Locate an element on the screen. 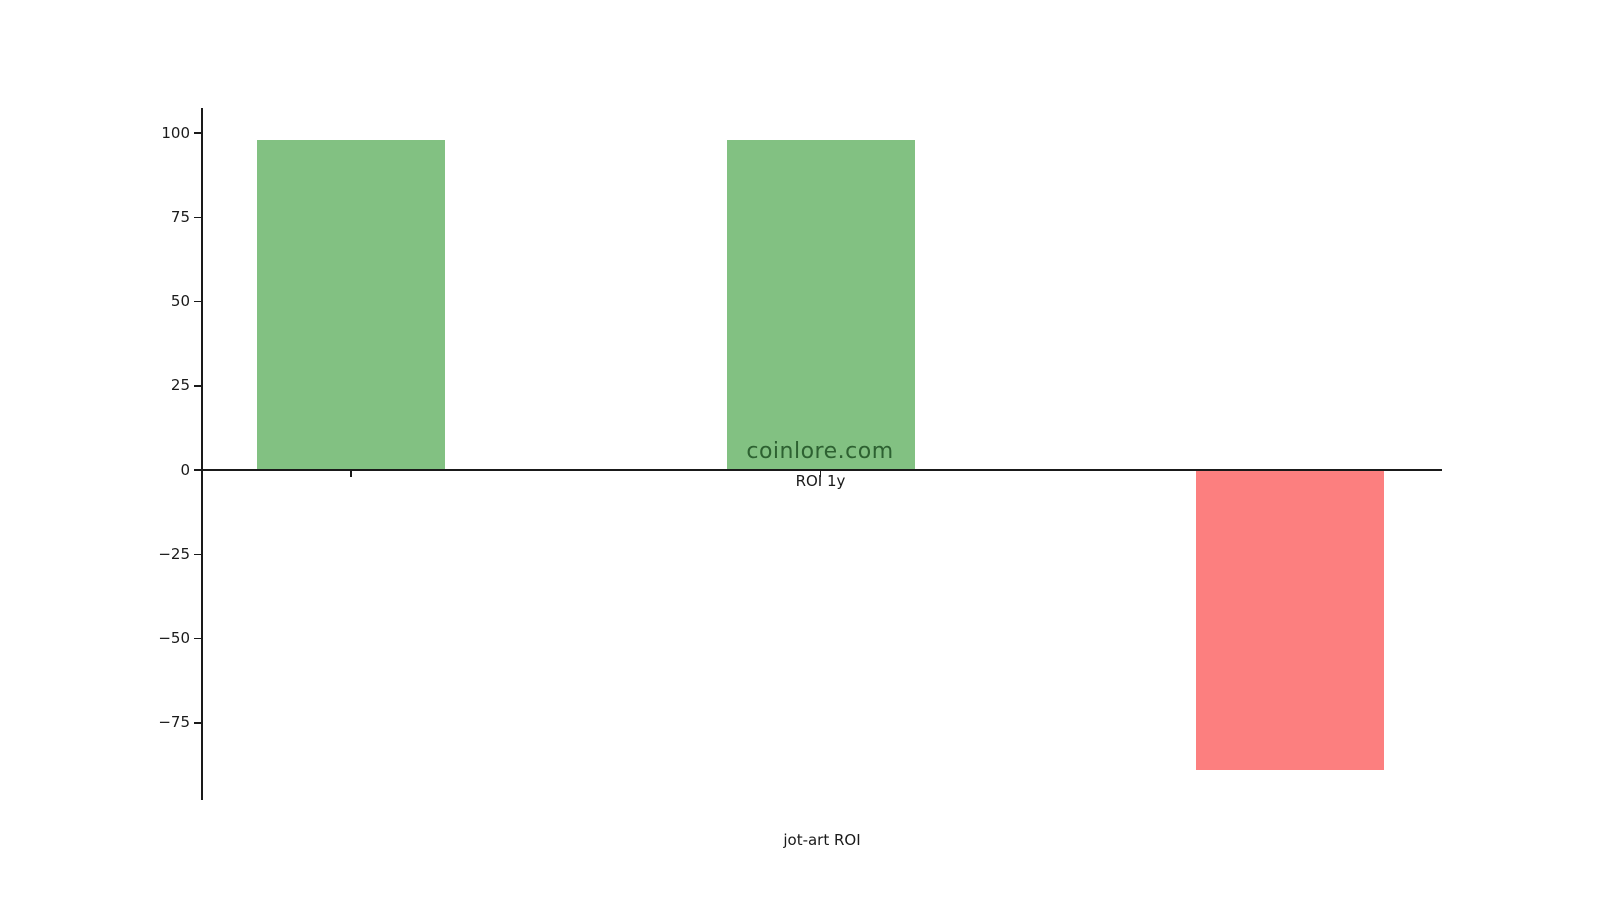 This screenshot has width=1600, height=900. x-axis-zero-line is located at coordinates (822, 470).